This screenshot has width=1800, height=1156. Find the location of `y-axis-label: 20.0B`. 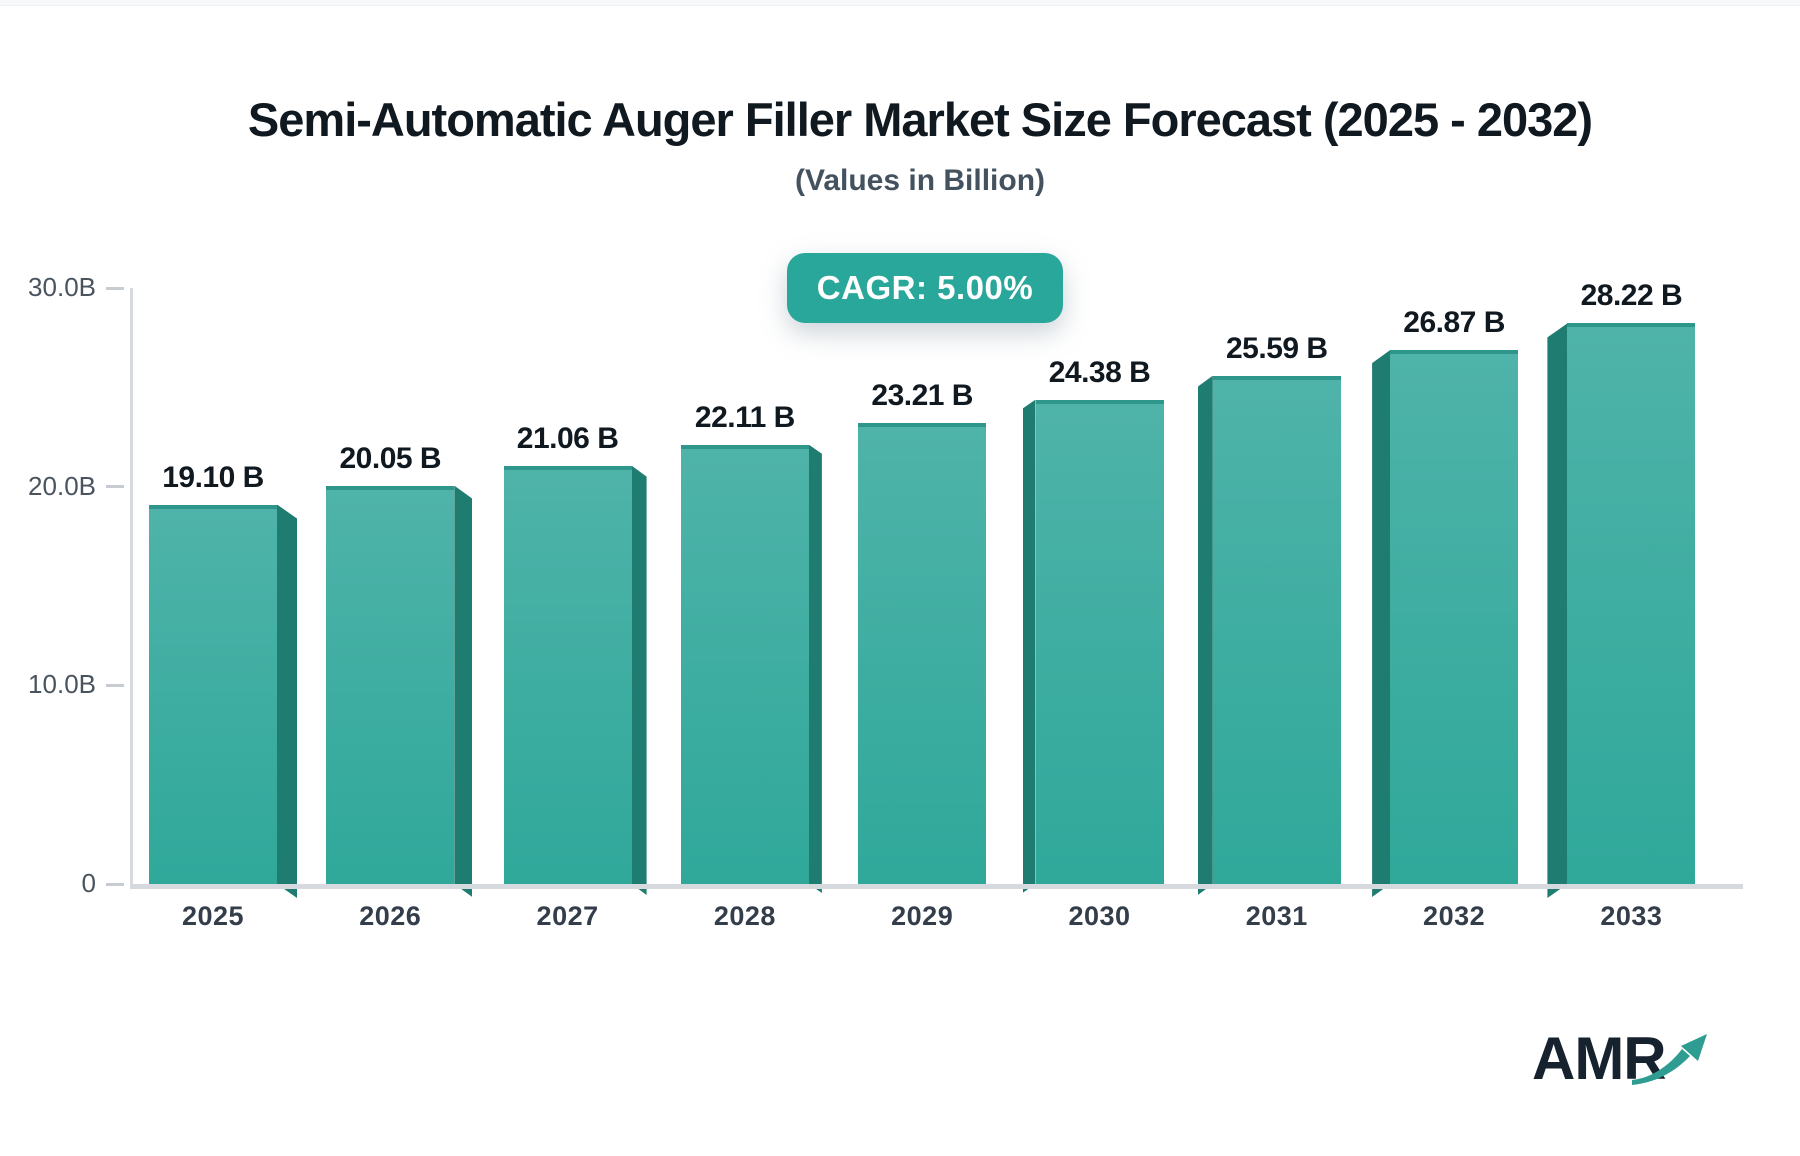

y-axis-label: 20.0B is located at coordinates (62, 485).